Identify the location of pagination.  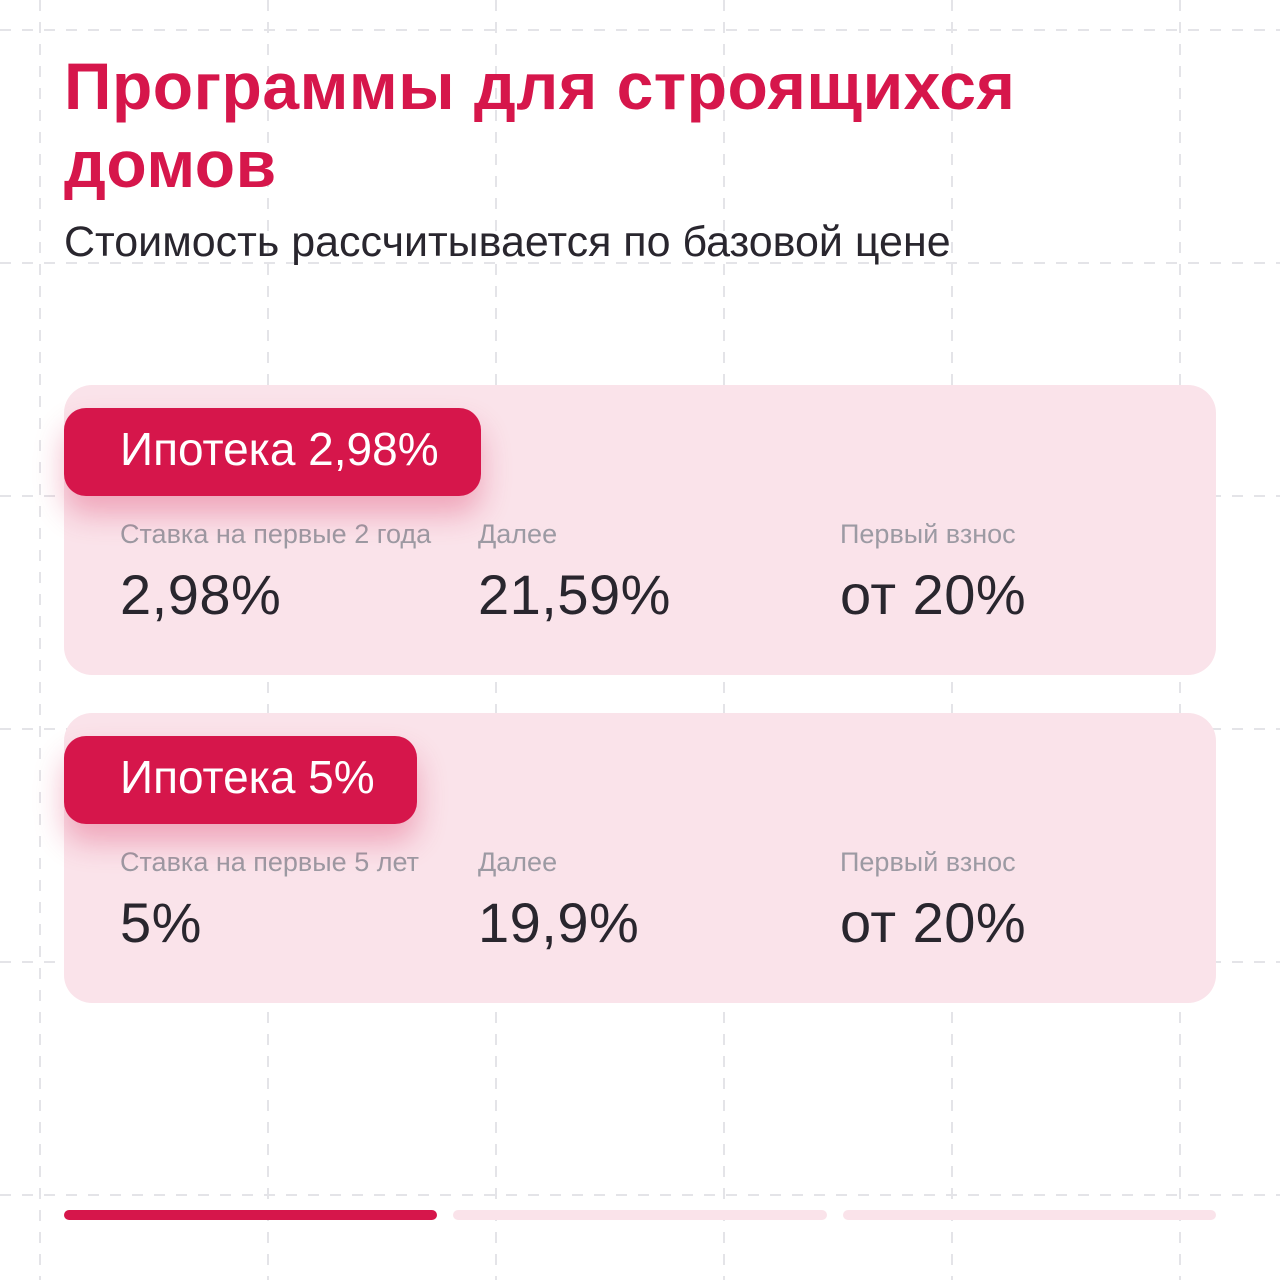
(640, 1215).